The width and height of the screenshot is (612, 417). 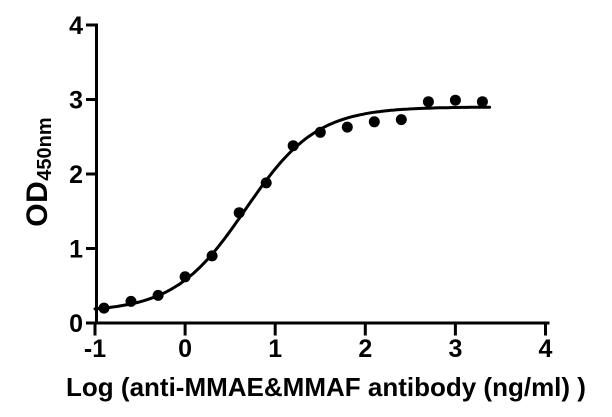 What do you see at coordinates (76, 175) in the screenshot?
I see `y-tick-label: 2` at bounding box center [76, 175].